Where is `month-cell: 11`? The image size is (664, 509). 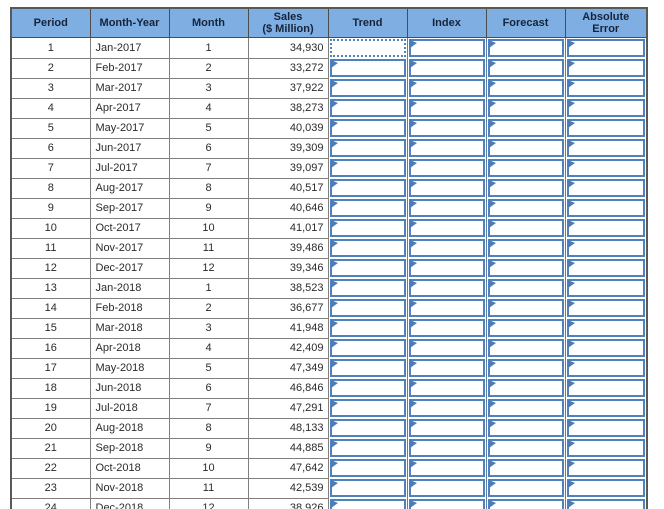
month-cell: 11 is located at coordinates (208, 248).